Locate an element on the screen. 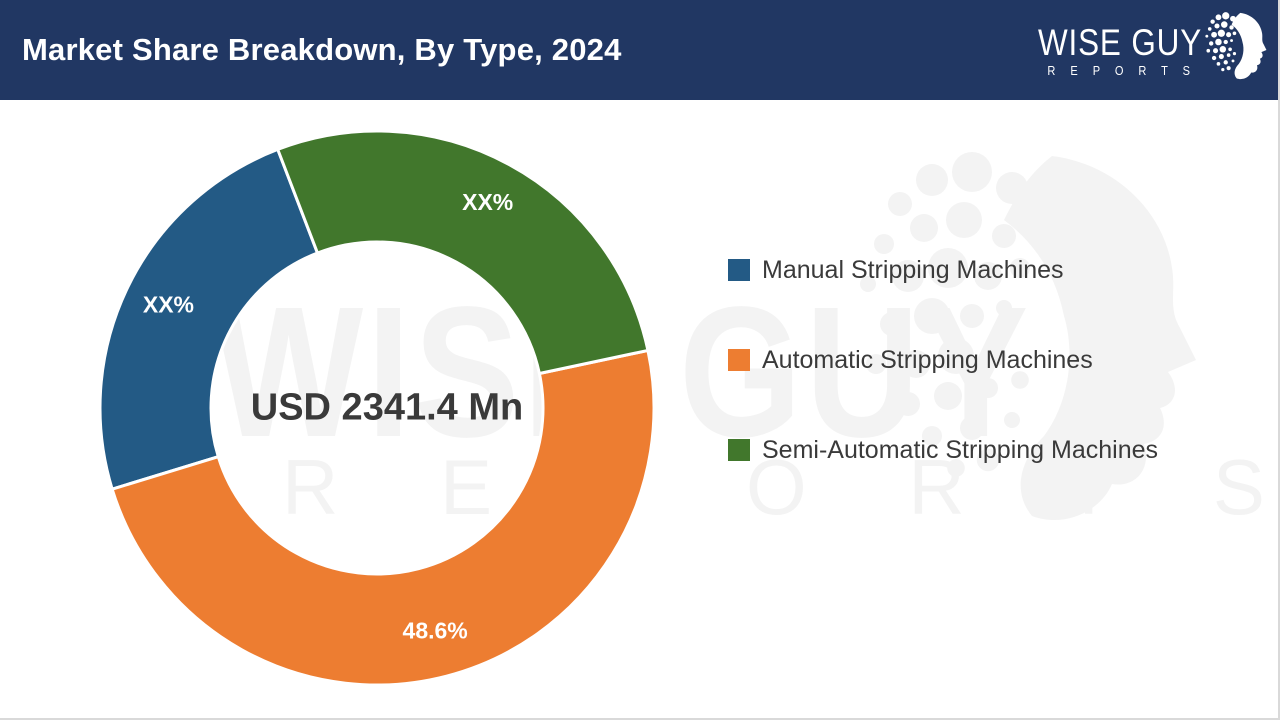 This screenshot has height=720, width=1280. slice-label-2: XX% is located at coordinates (487, 202).